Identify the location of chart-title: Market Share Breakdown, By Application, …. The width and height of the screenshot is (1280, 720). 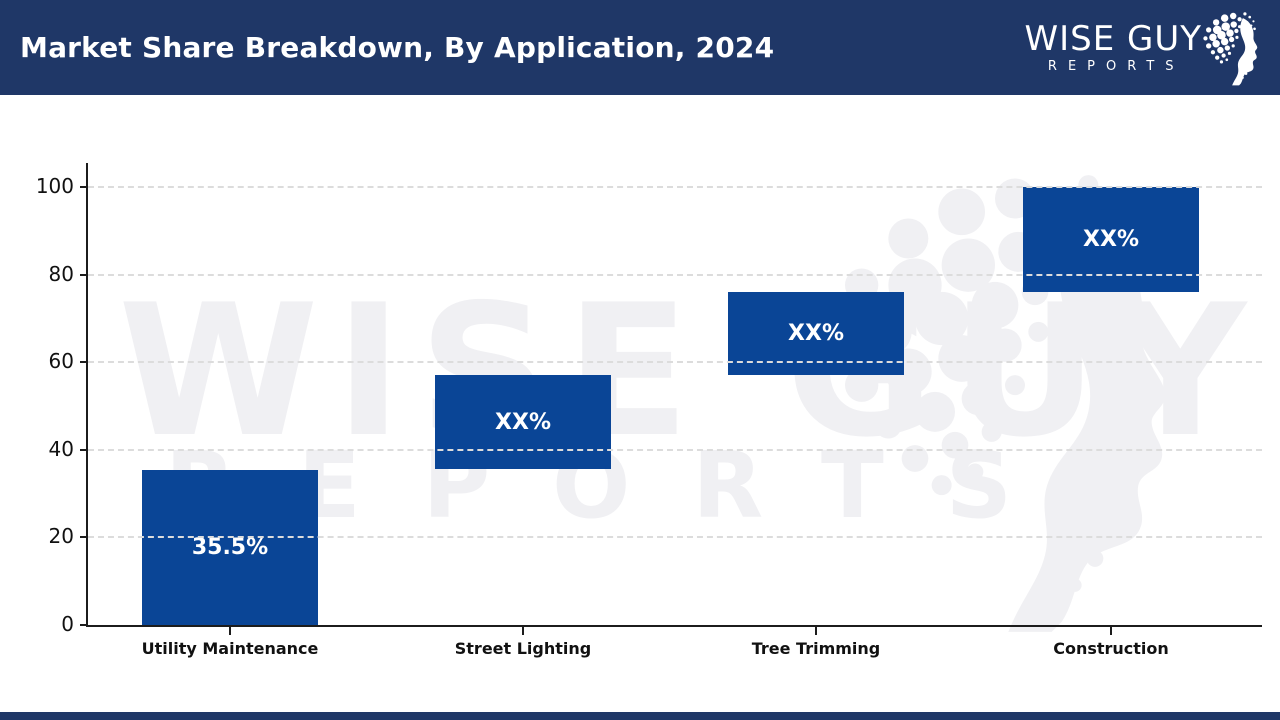
(397, 47).